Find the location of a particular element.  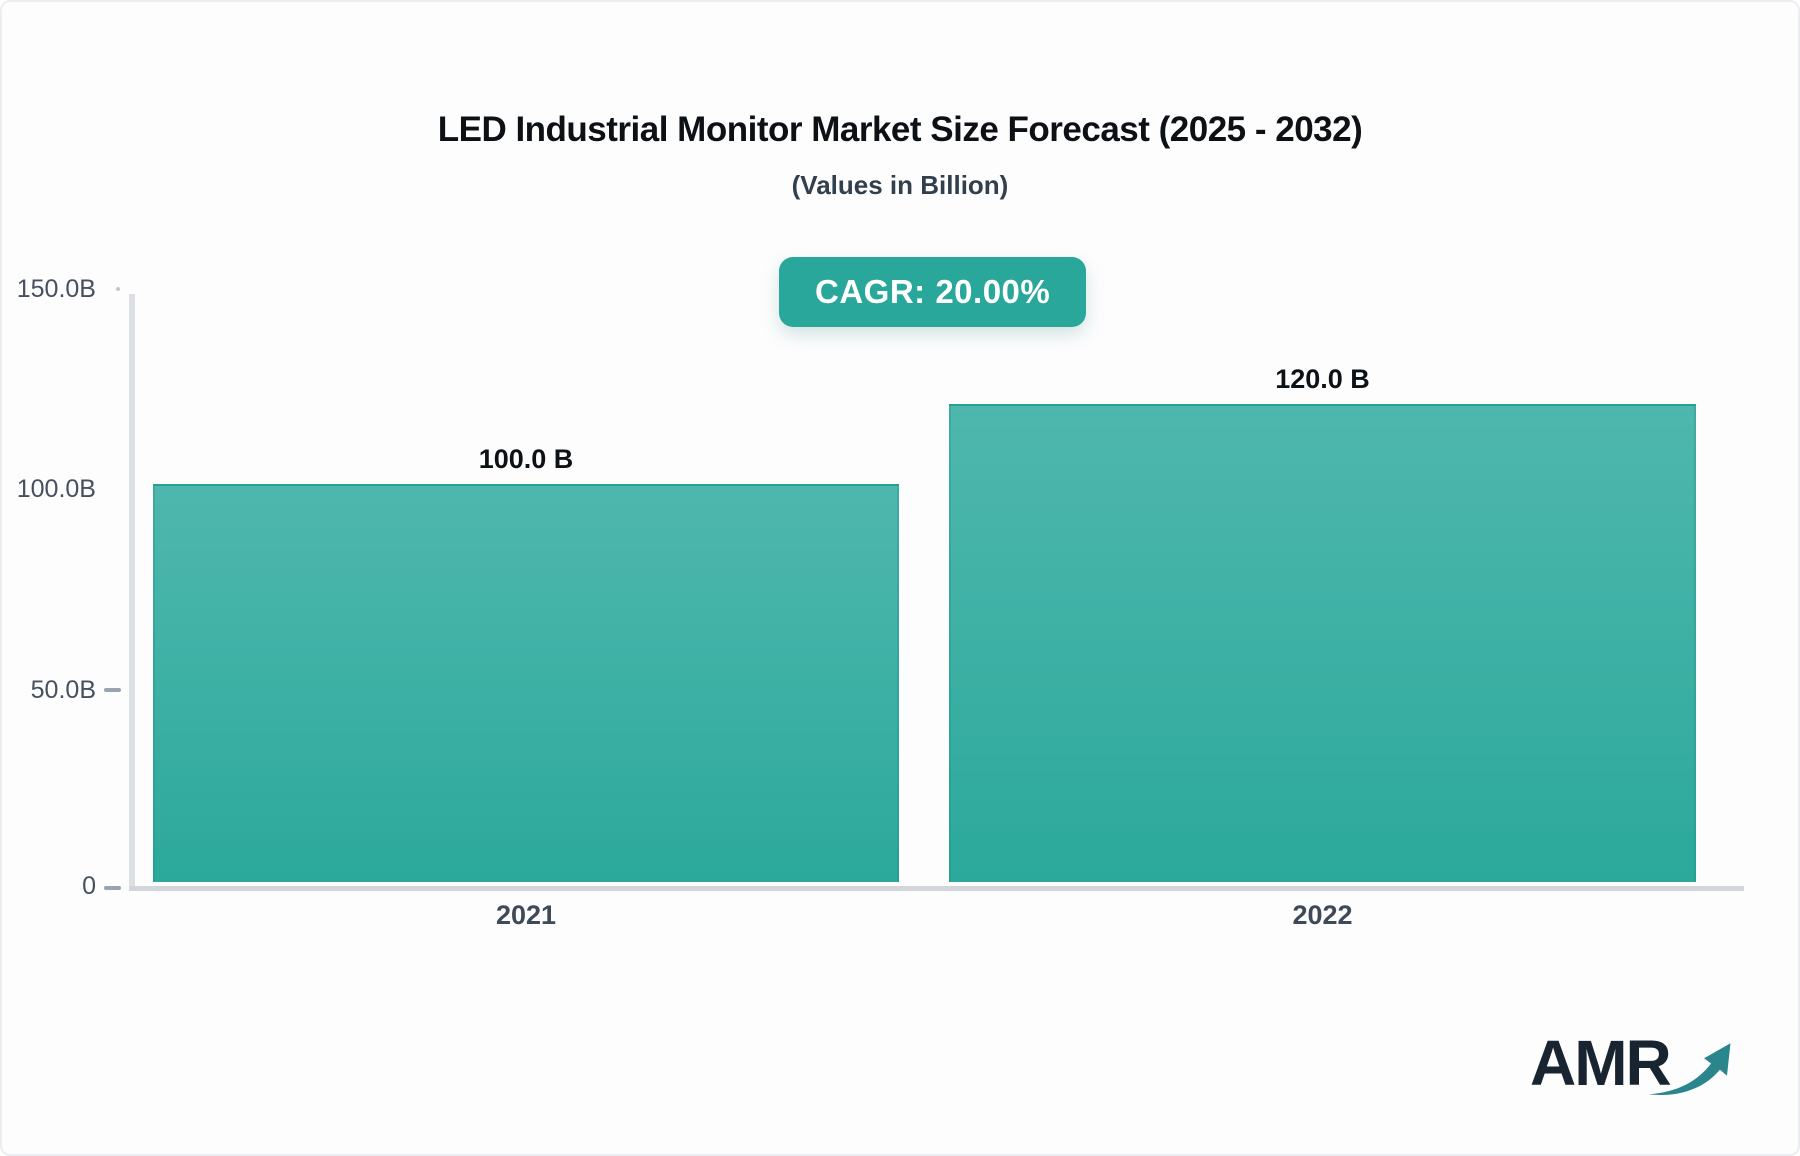

bar-2021 is located at coordinates (526, 683).